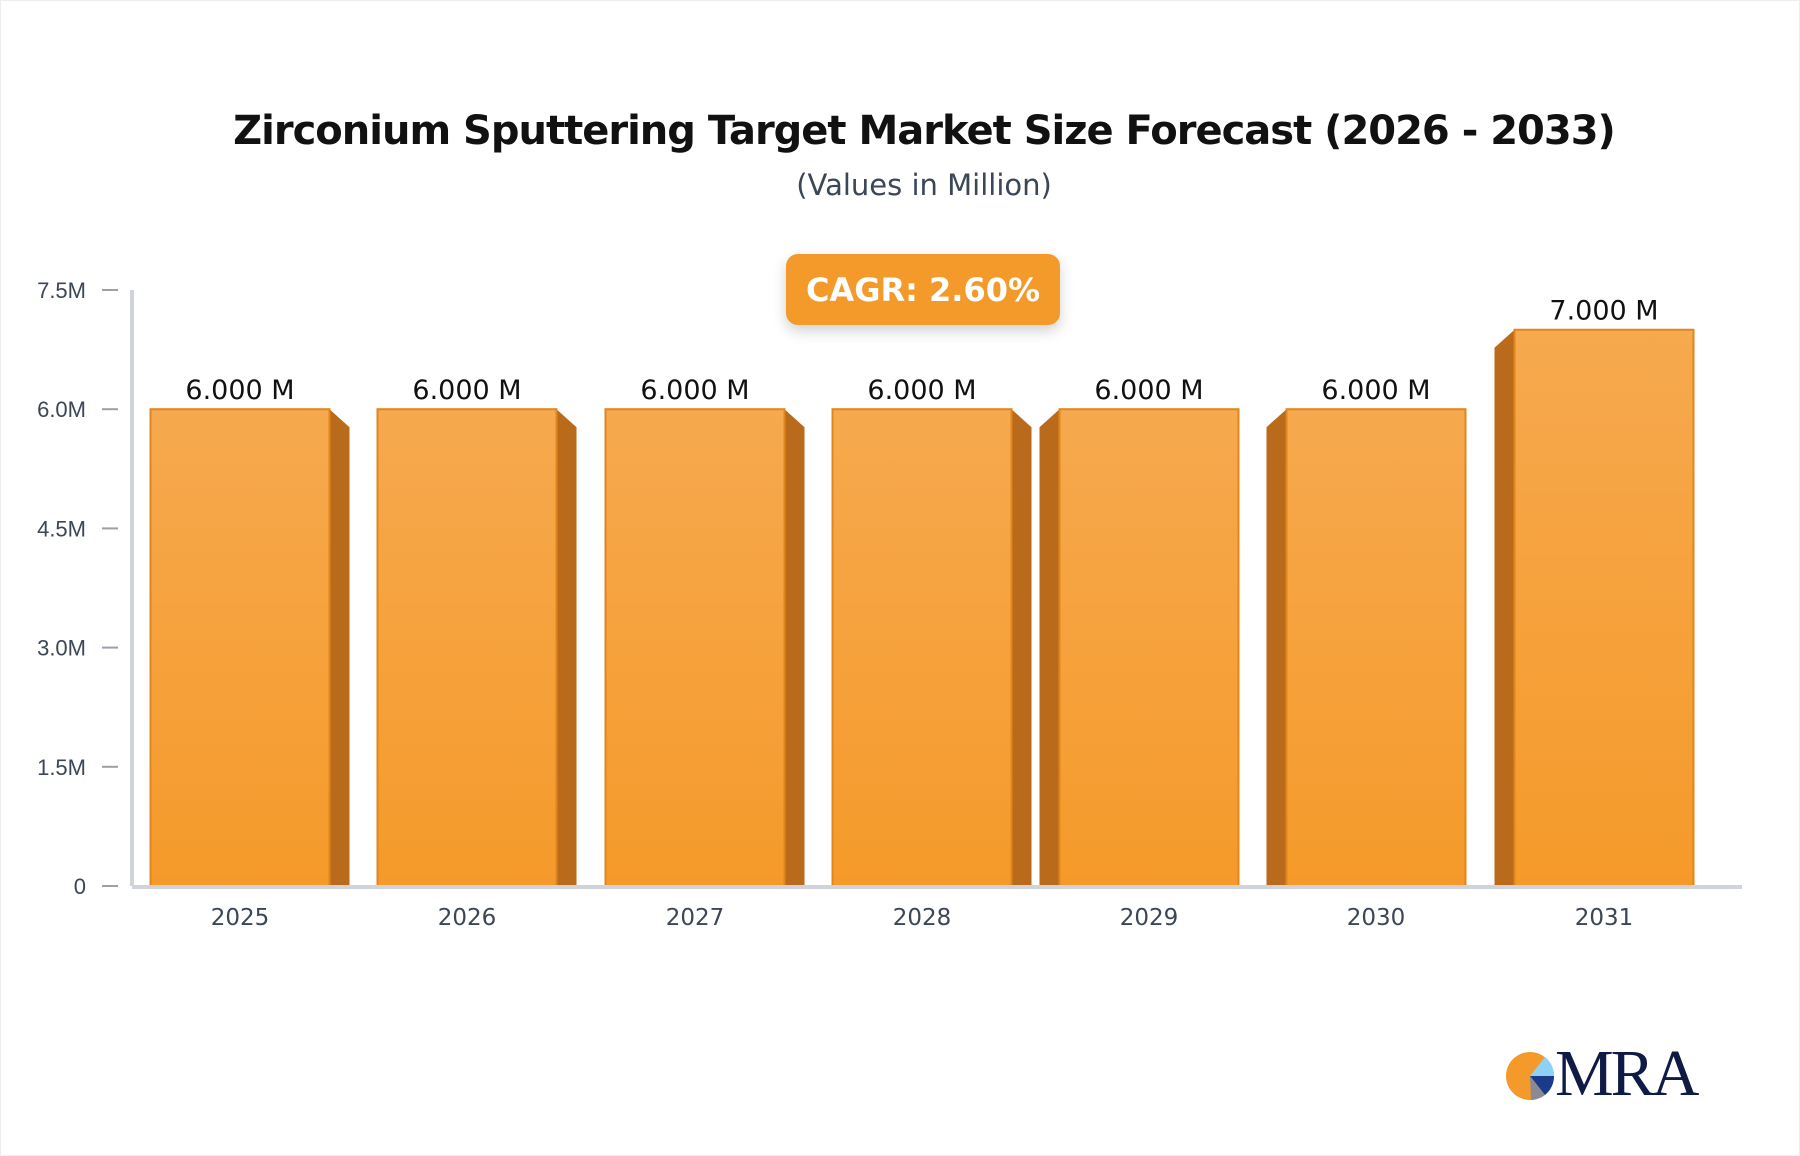  What do you see at coordinates (924, 185) in the screenshot?
I see `chart-subtitle: (Values in Million)` at bounding box center [924, 185].